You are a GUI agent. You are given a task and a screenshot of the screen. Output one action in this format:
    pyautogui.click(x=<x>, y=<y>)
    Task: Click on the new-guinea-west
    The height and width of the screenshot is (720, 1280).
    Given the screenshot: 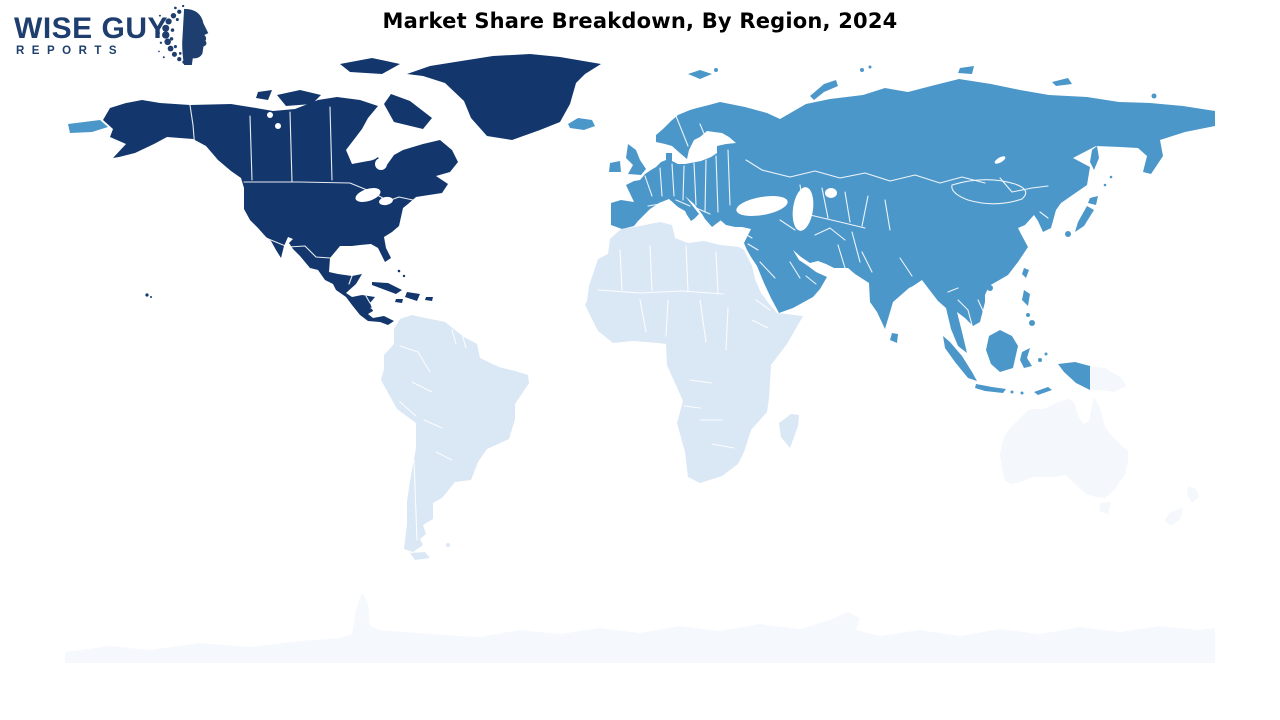 What is the action you would take?
    pyautogui.click(x=1074, y=376)
    